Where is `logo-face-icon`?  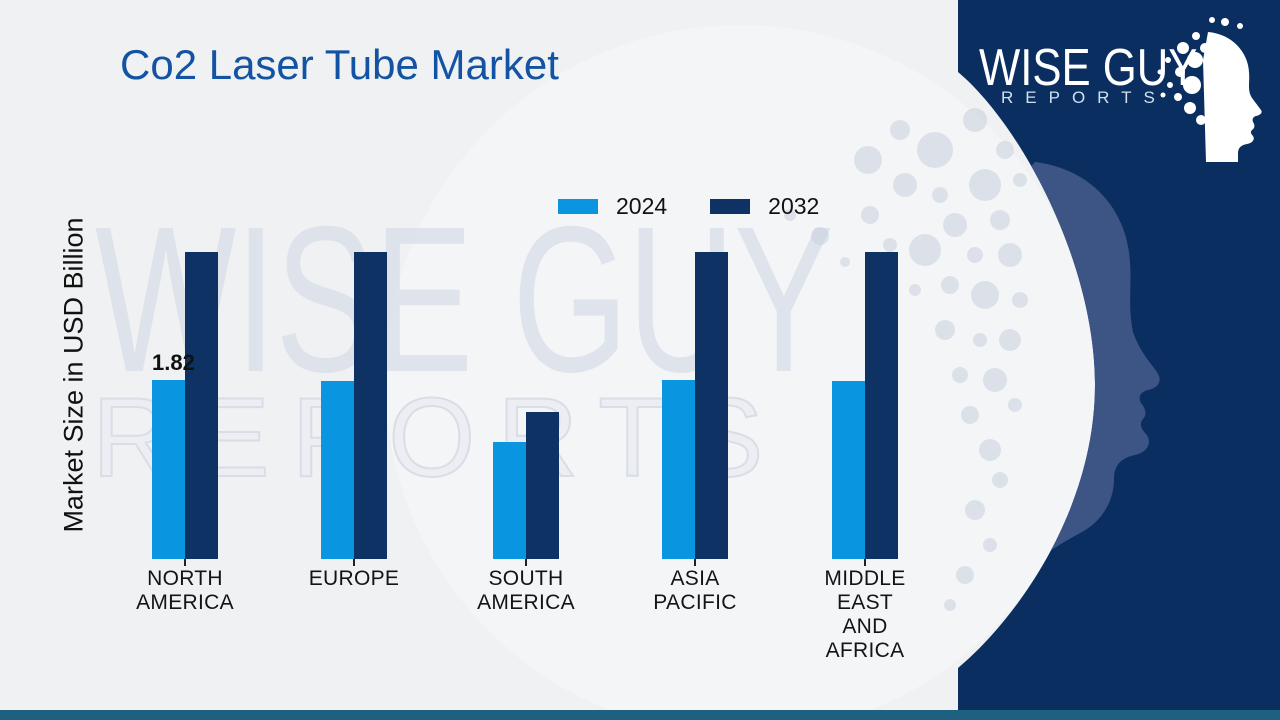 logo-face-icon is located at coordinates (1232, 97).